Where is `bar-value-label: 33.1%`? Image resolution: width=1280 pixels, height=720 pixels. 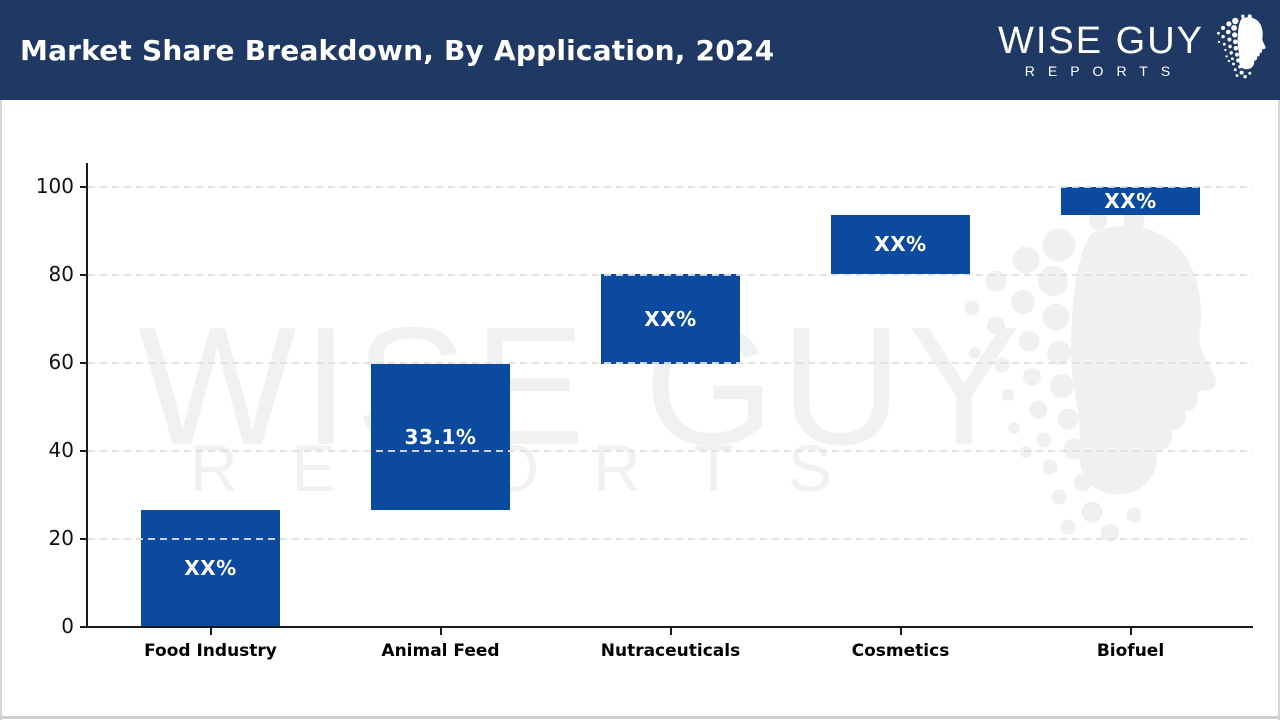 bar-value-label: 33.1% is located at coordinates (440, 437).